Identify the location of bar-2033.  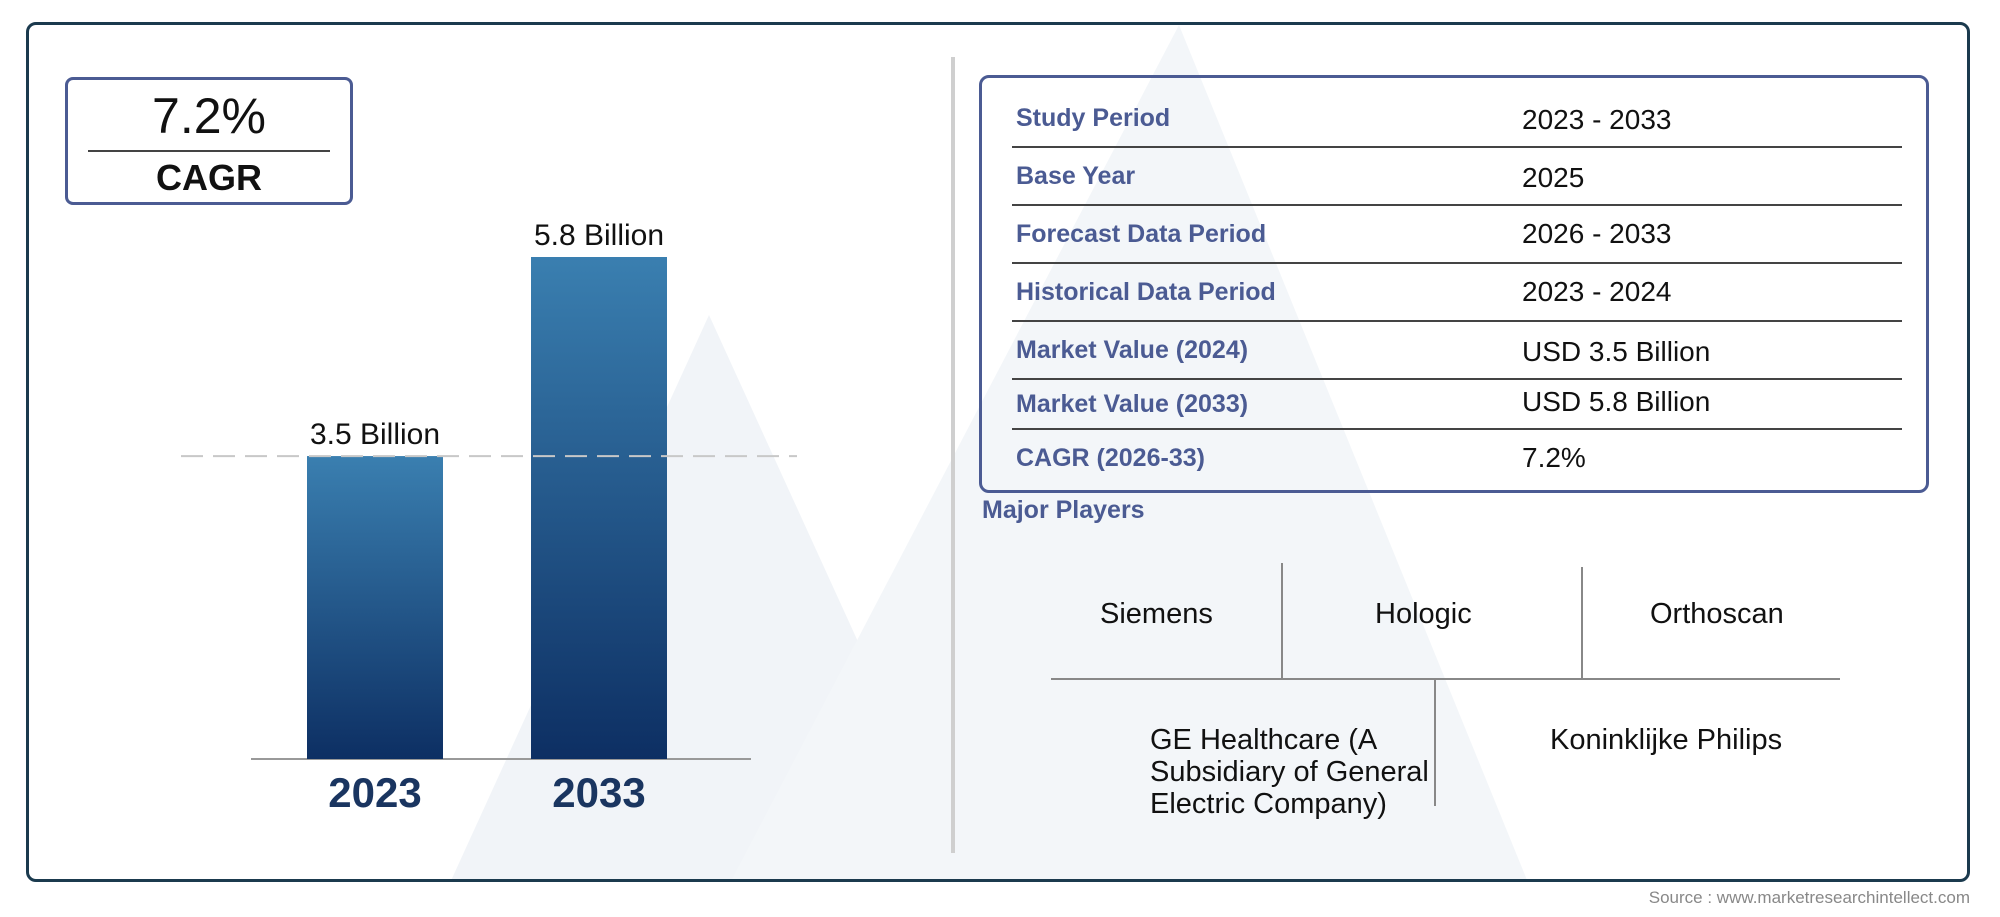
(599, 508).